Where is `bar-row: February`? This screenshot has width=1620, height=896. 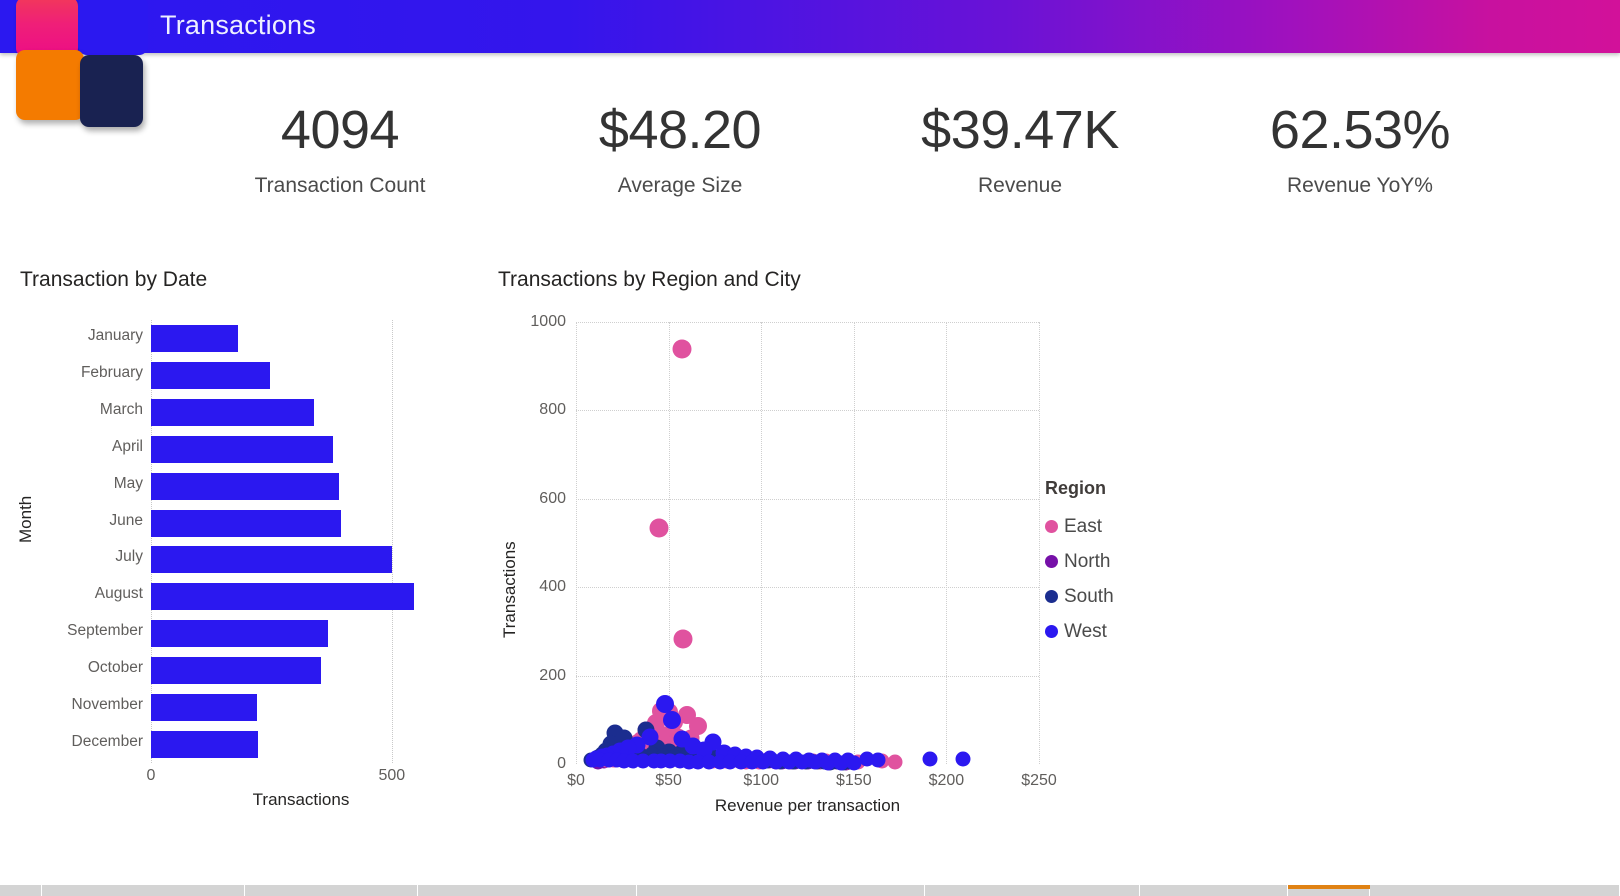
bar-row: February is located at coordinates (247, 375).